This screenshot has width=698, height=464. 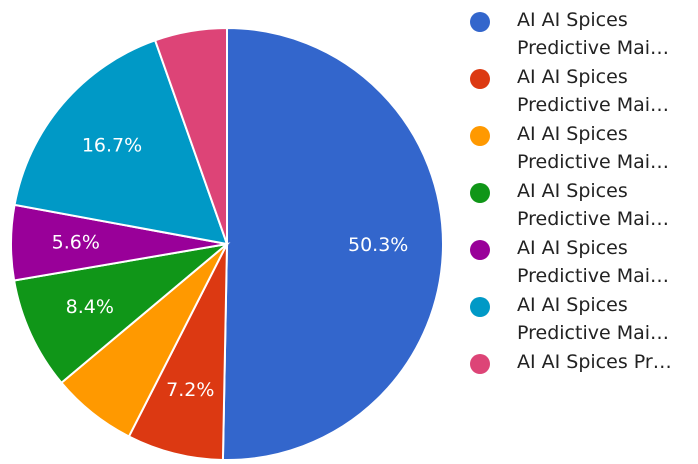 What do you see at coordinates (112, 145) in the screenshot?
I see `slice-label: 16.7%` at bounding box center [112, 145].